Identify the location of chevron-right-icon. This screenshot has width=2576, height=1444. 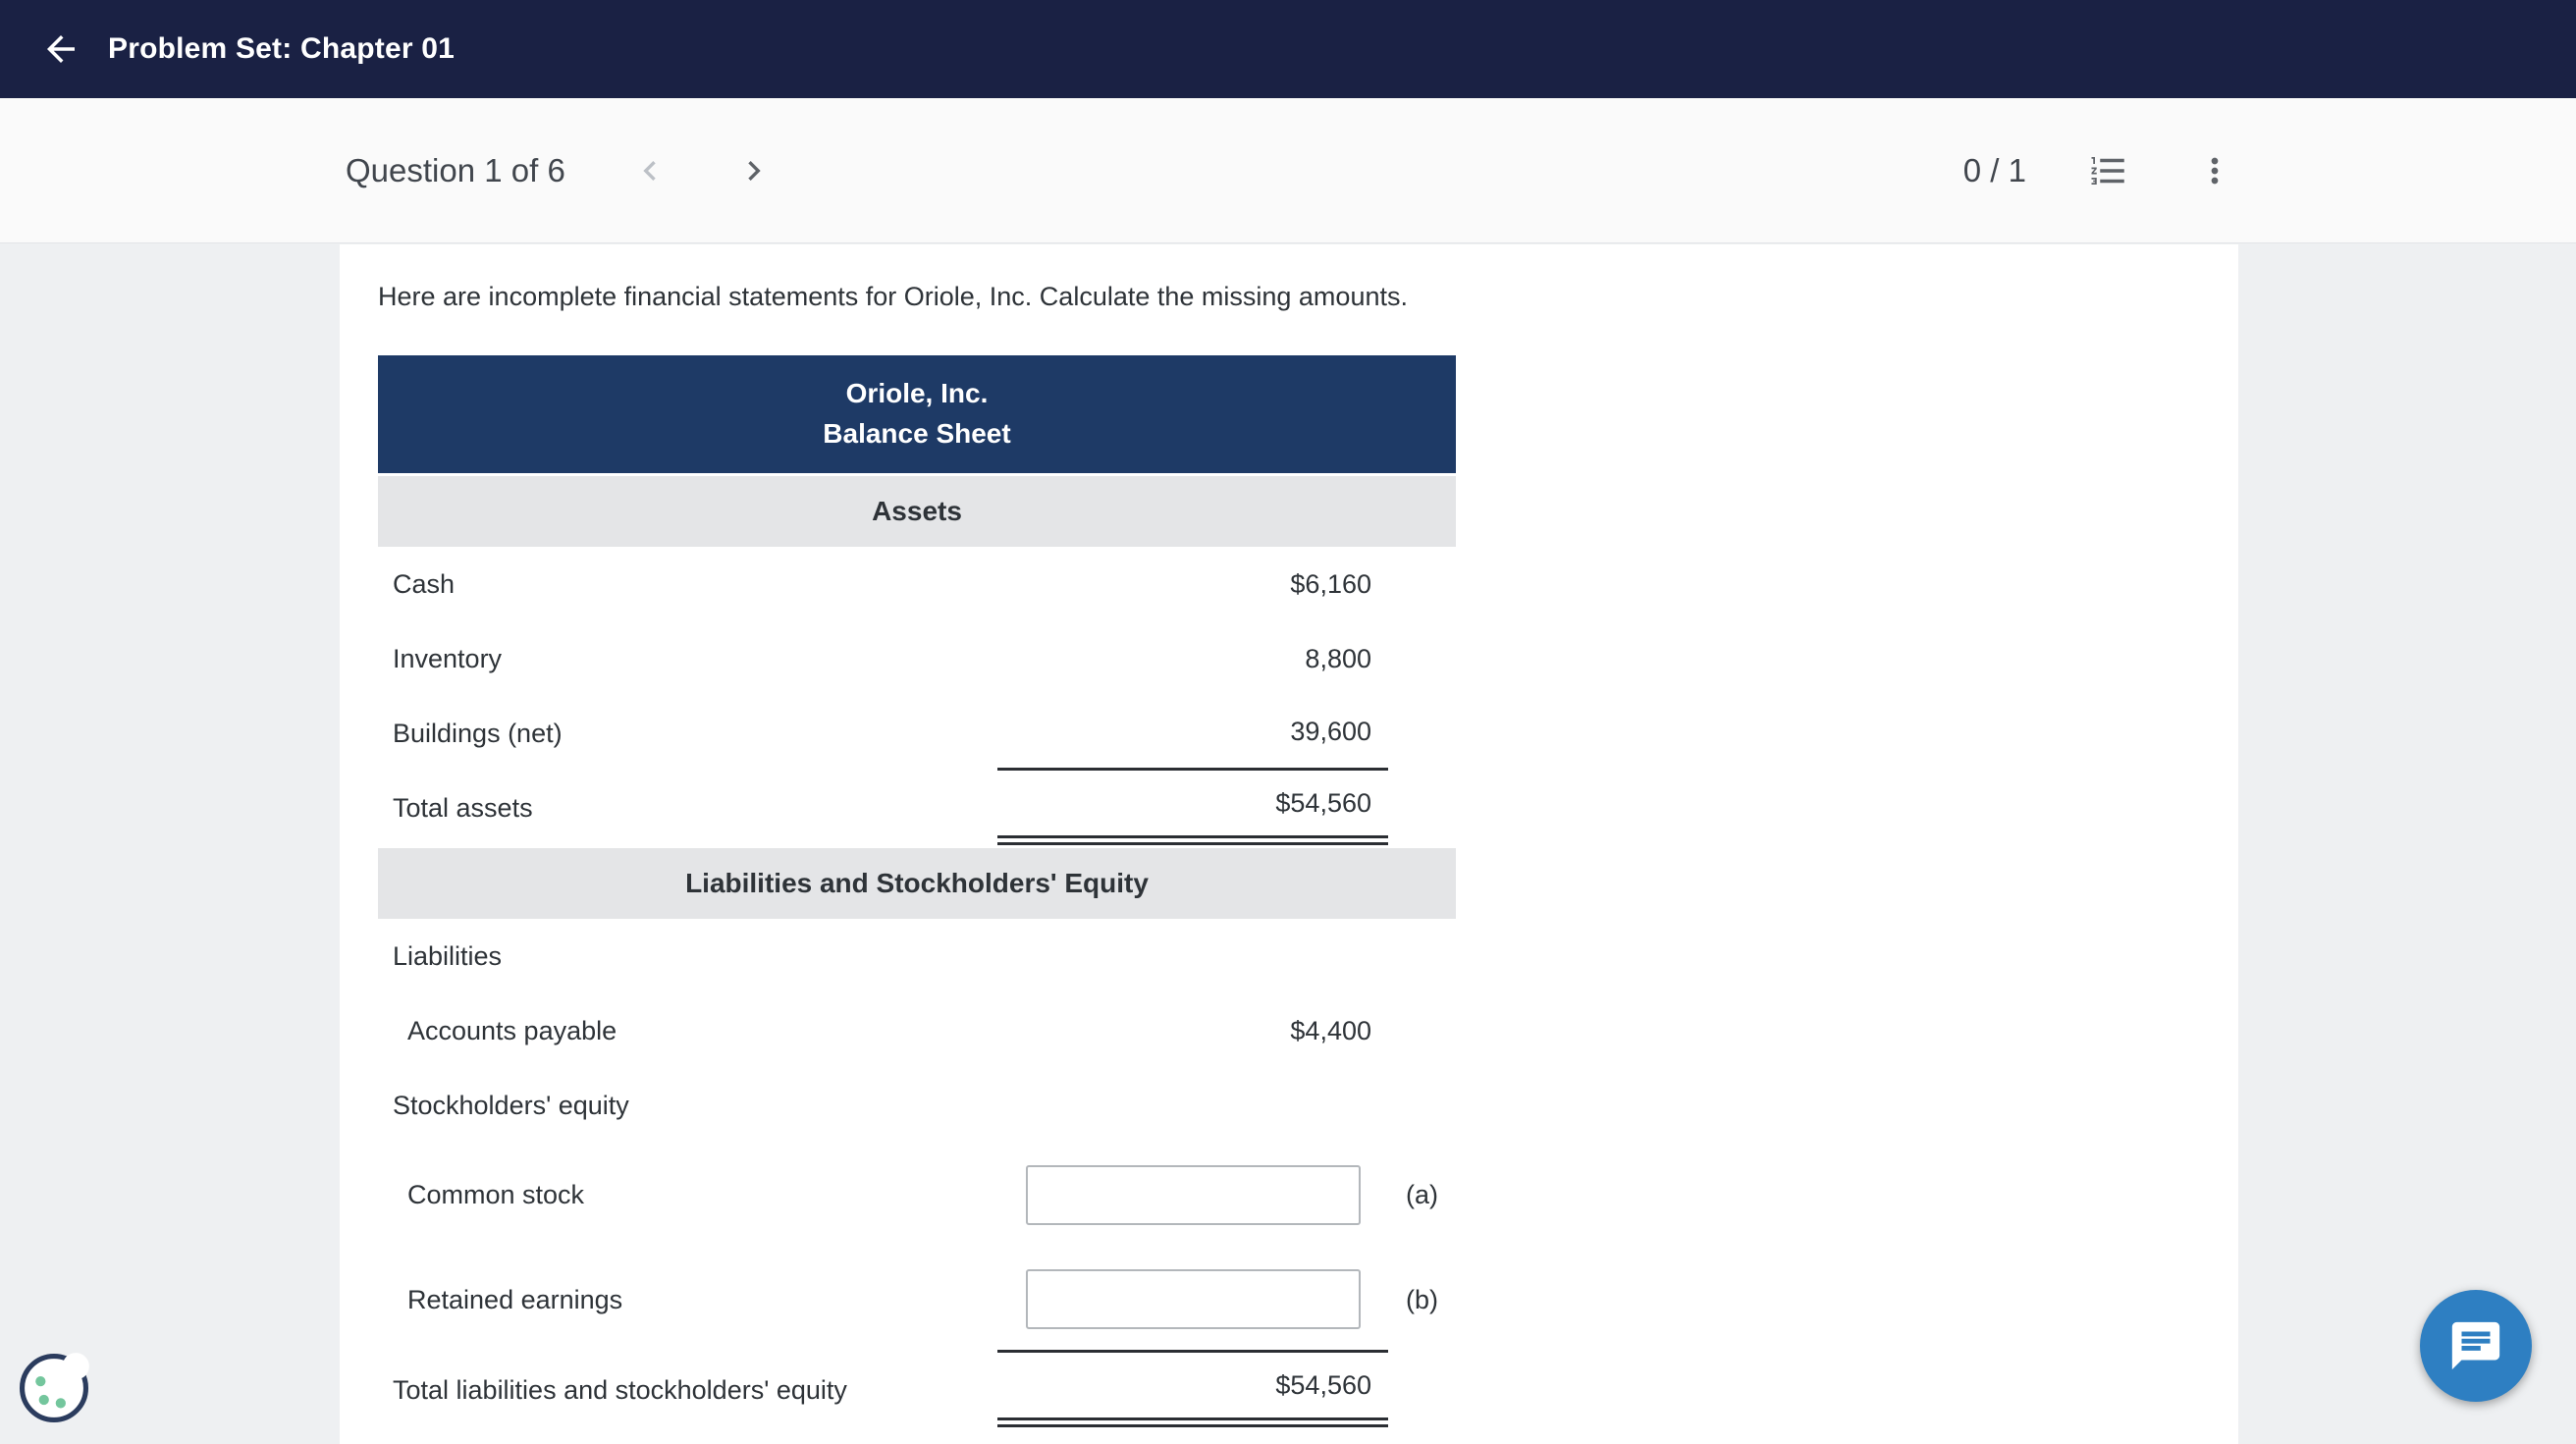
(754, 171).